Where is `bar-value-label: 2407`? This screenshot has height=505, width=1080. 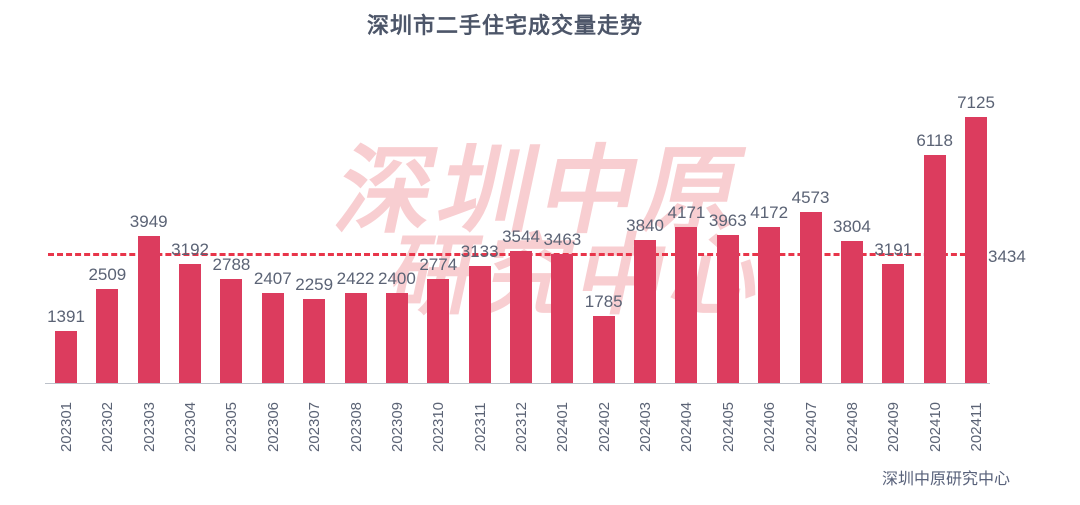
bar-value-label: 2407 is located at coordinates (272, 278).